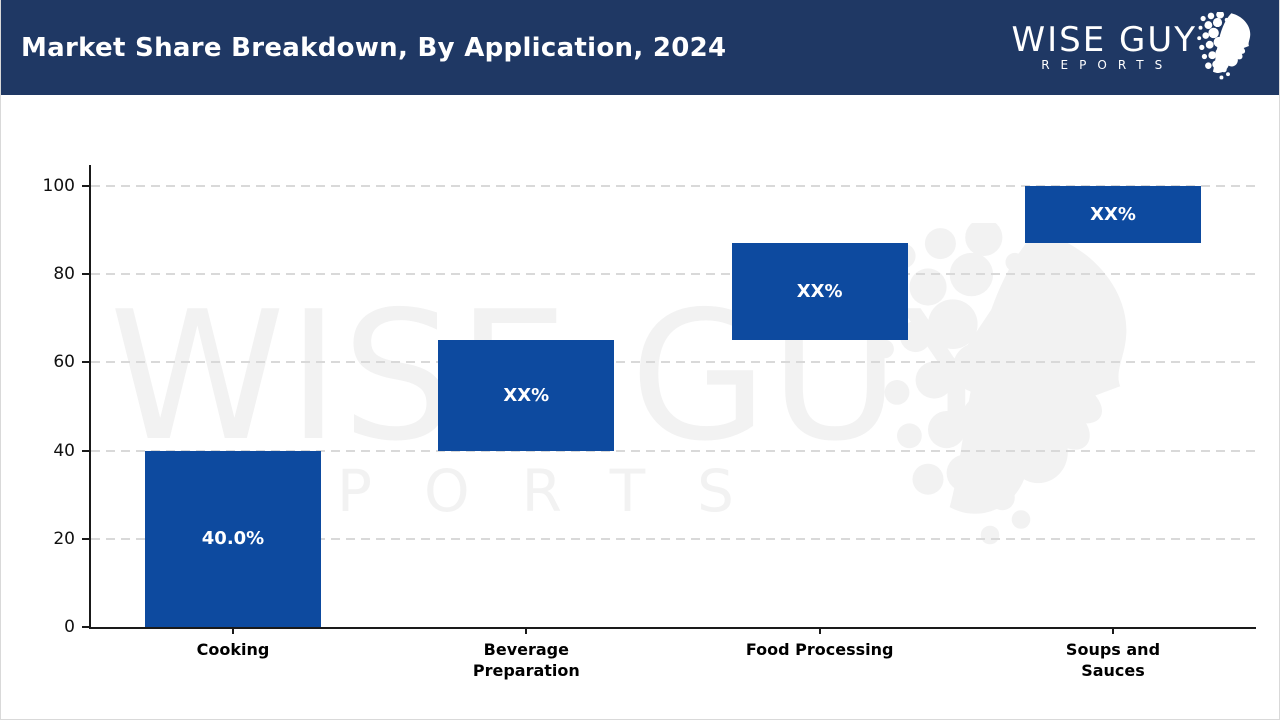 This screenshot has height=720, width=1280. What do you see at coordinates (233, 649) in the screenshot?
I see `x-axis-label: Cooking` at bounding box center [233, 649].